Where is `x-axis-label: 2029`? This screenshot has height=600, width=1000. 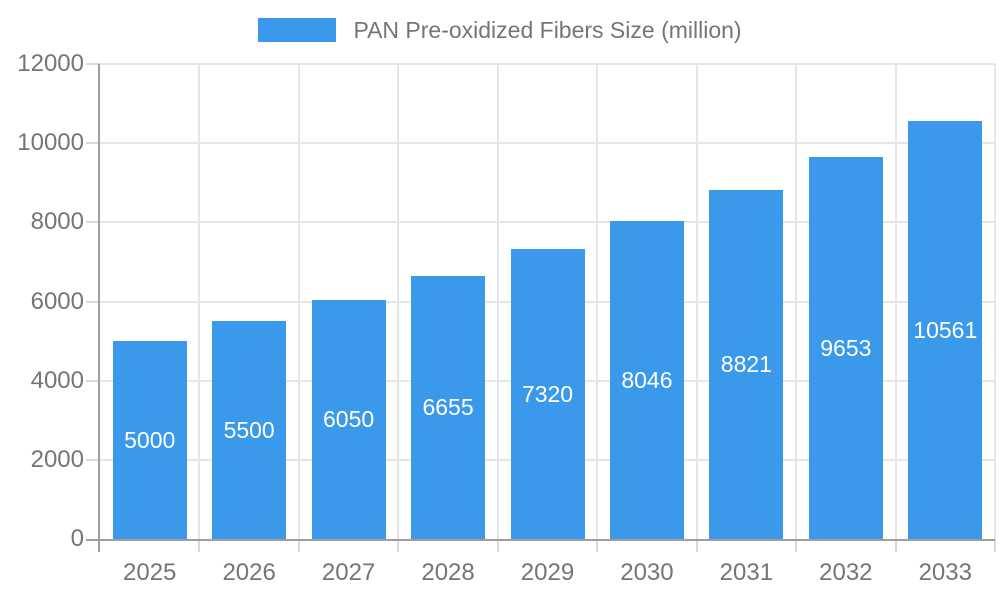
x-axis-label: 2029 is located at coordinates (547, 572).